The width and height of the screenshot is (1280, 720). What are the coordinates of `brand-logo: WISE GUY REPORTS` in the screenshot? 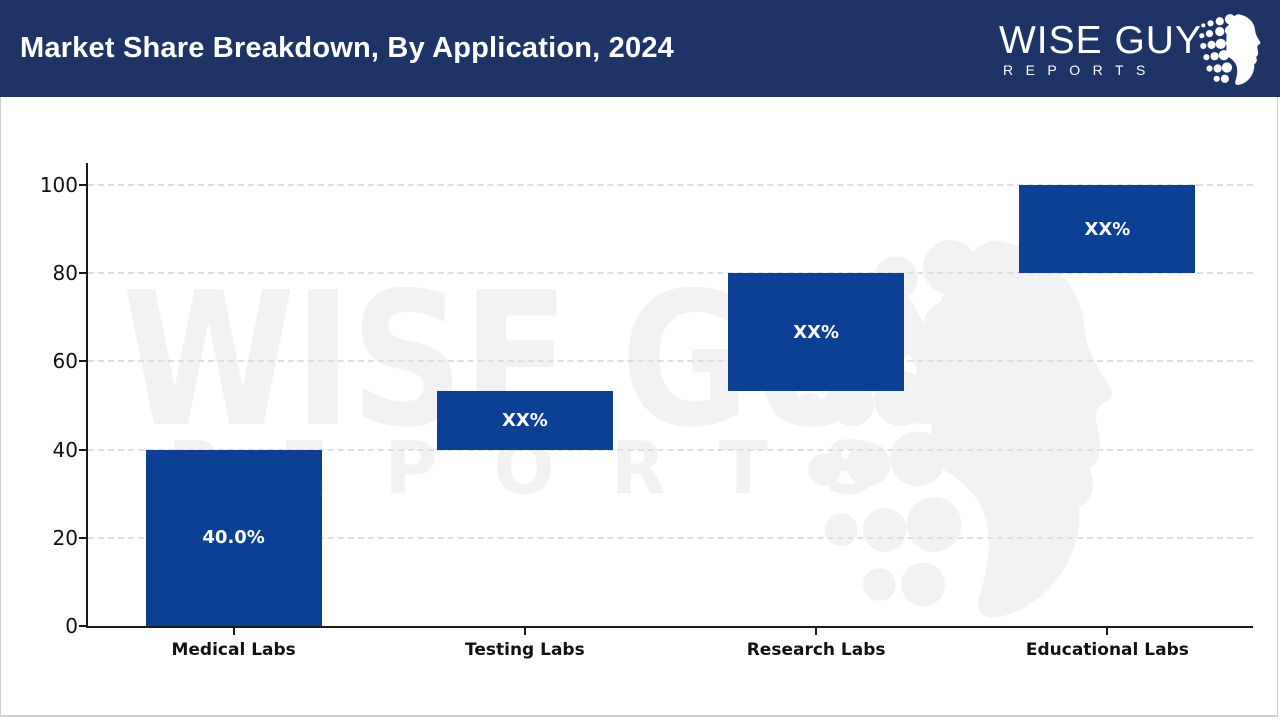 It's located at (1130, 49).